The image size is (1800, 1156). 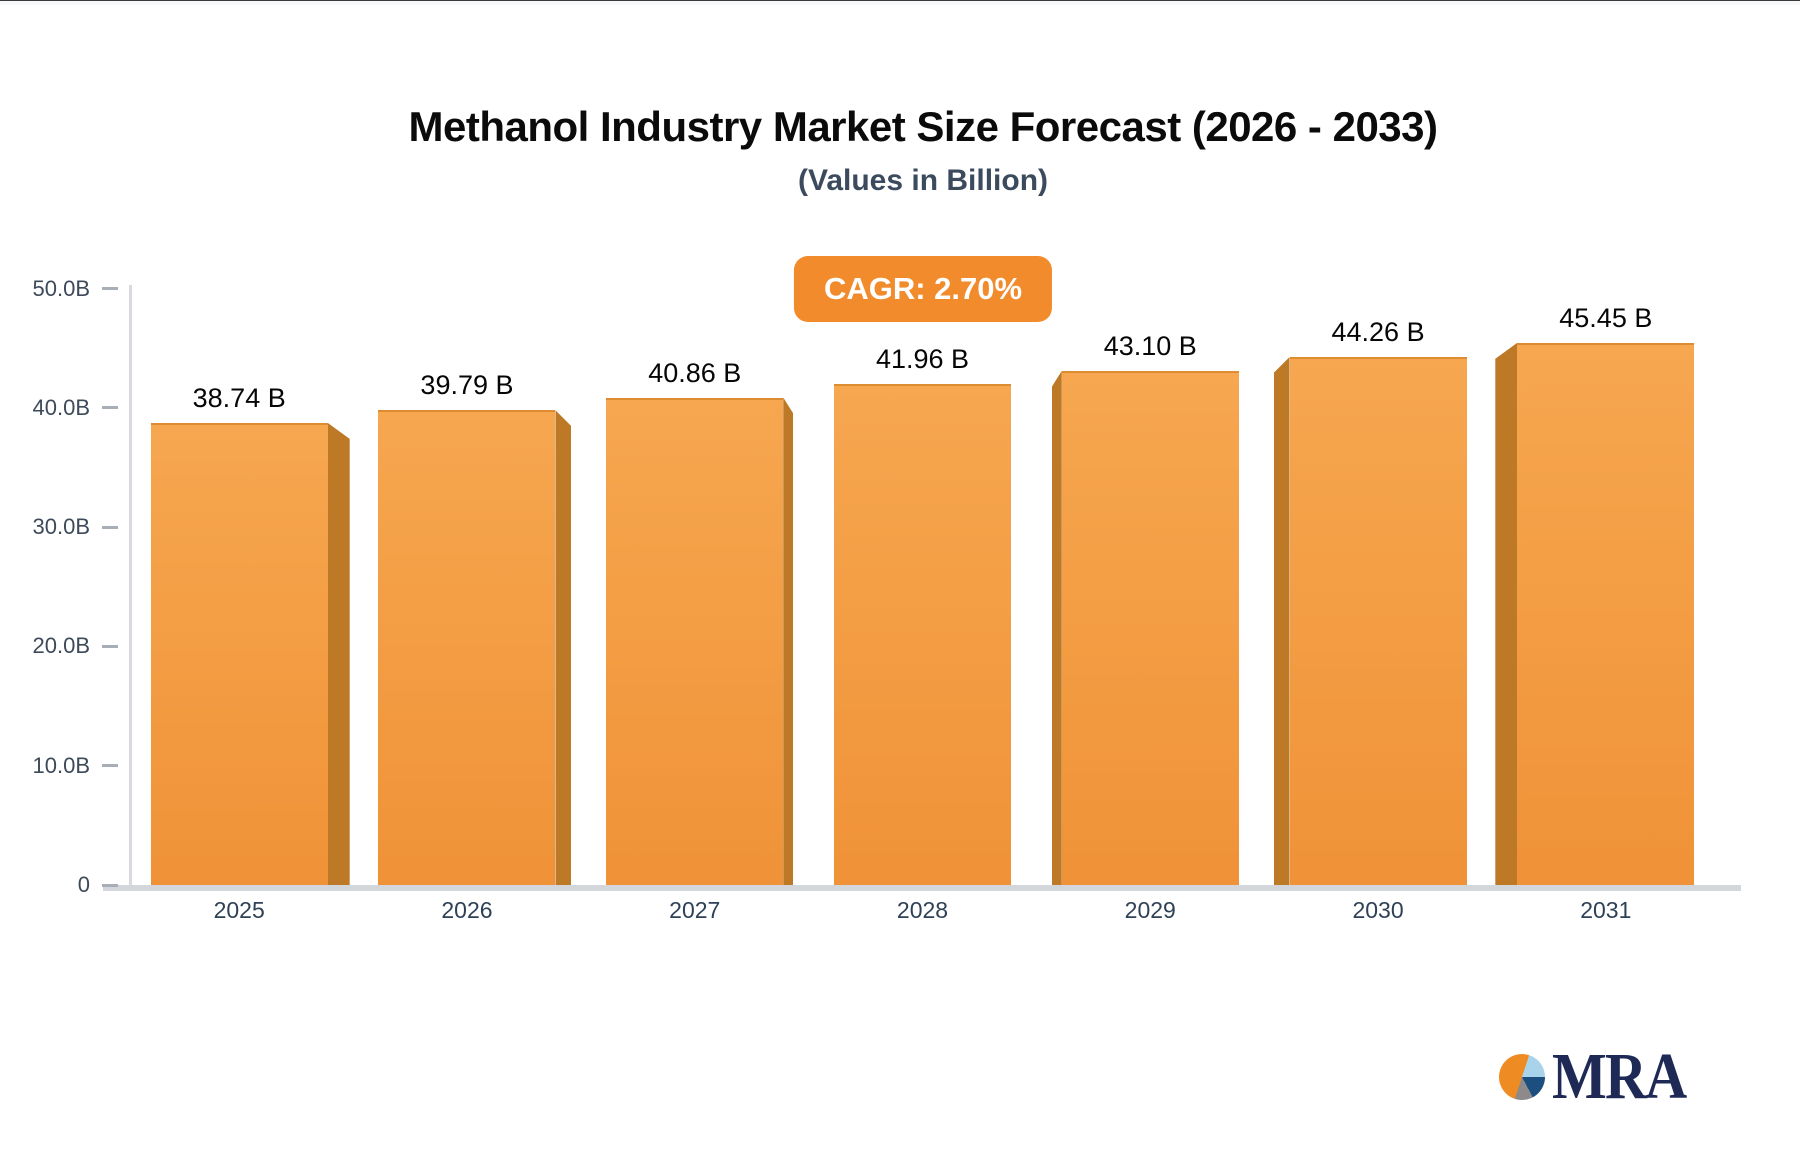 What do you see at coordinates (61, 646) in the screenshot?
I see `y-axis-tick-label: 20.0B` at bounding box center [61, 646].